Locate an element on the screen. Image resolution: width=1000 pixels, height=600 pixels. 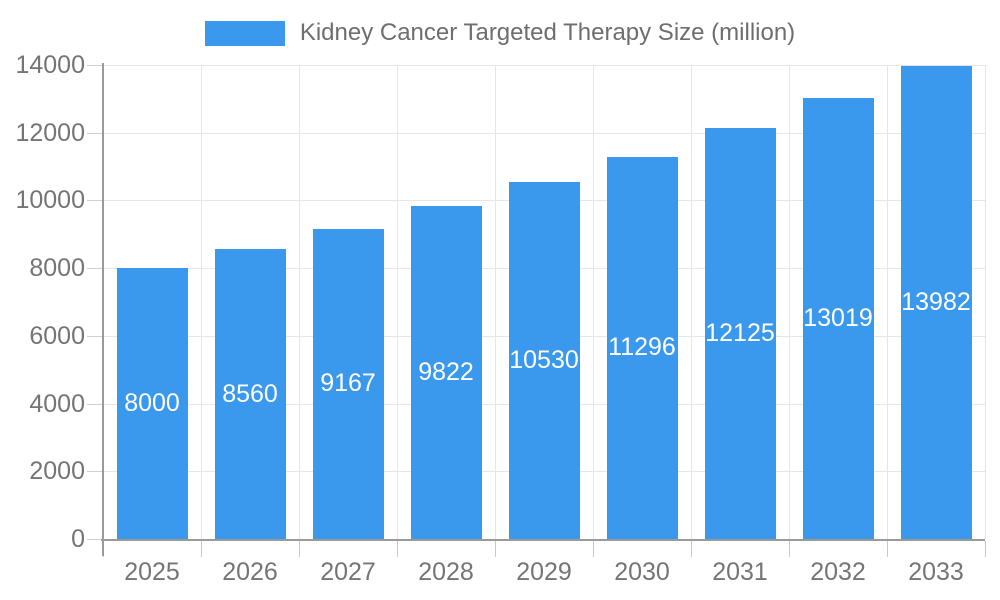
y-axis-label: 0 is located at coordinates (78, 539).